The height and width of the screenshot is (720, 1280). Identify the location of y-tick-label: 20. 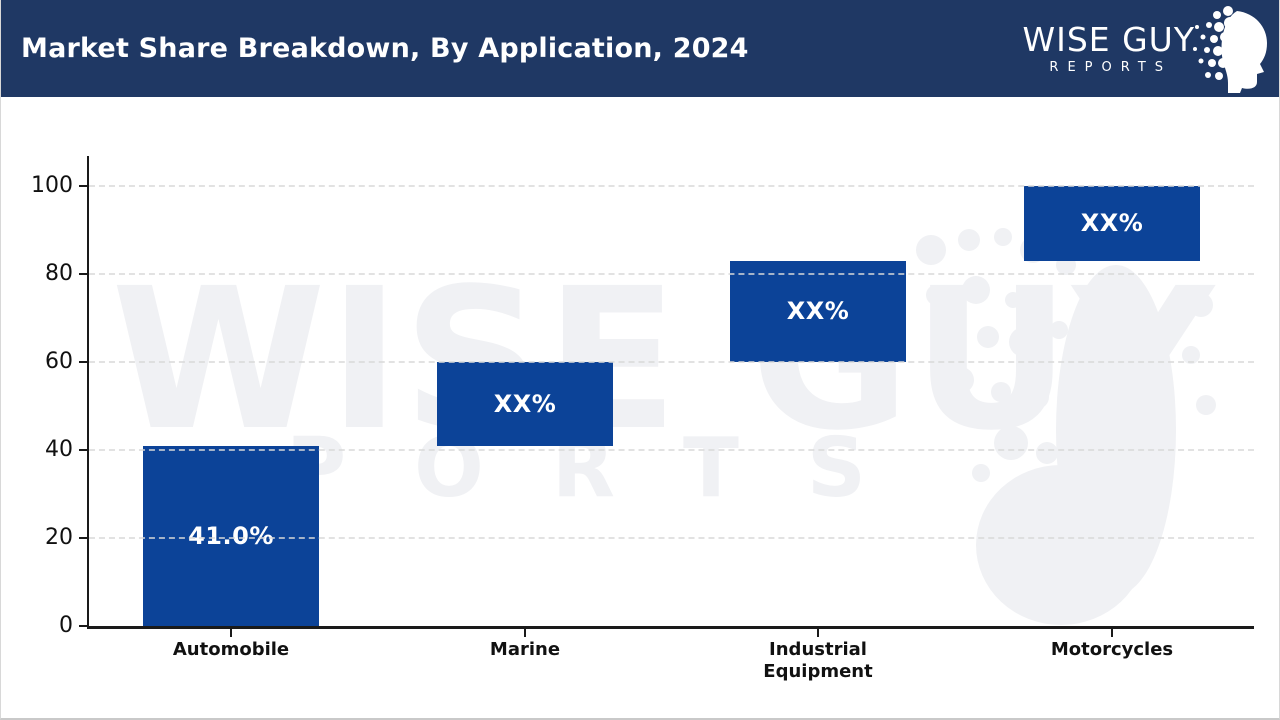
(59, 537).